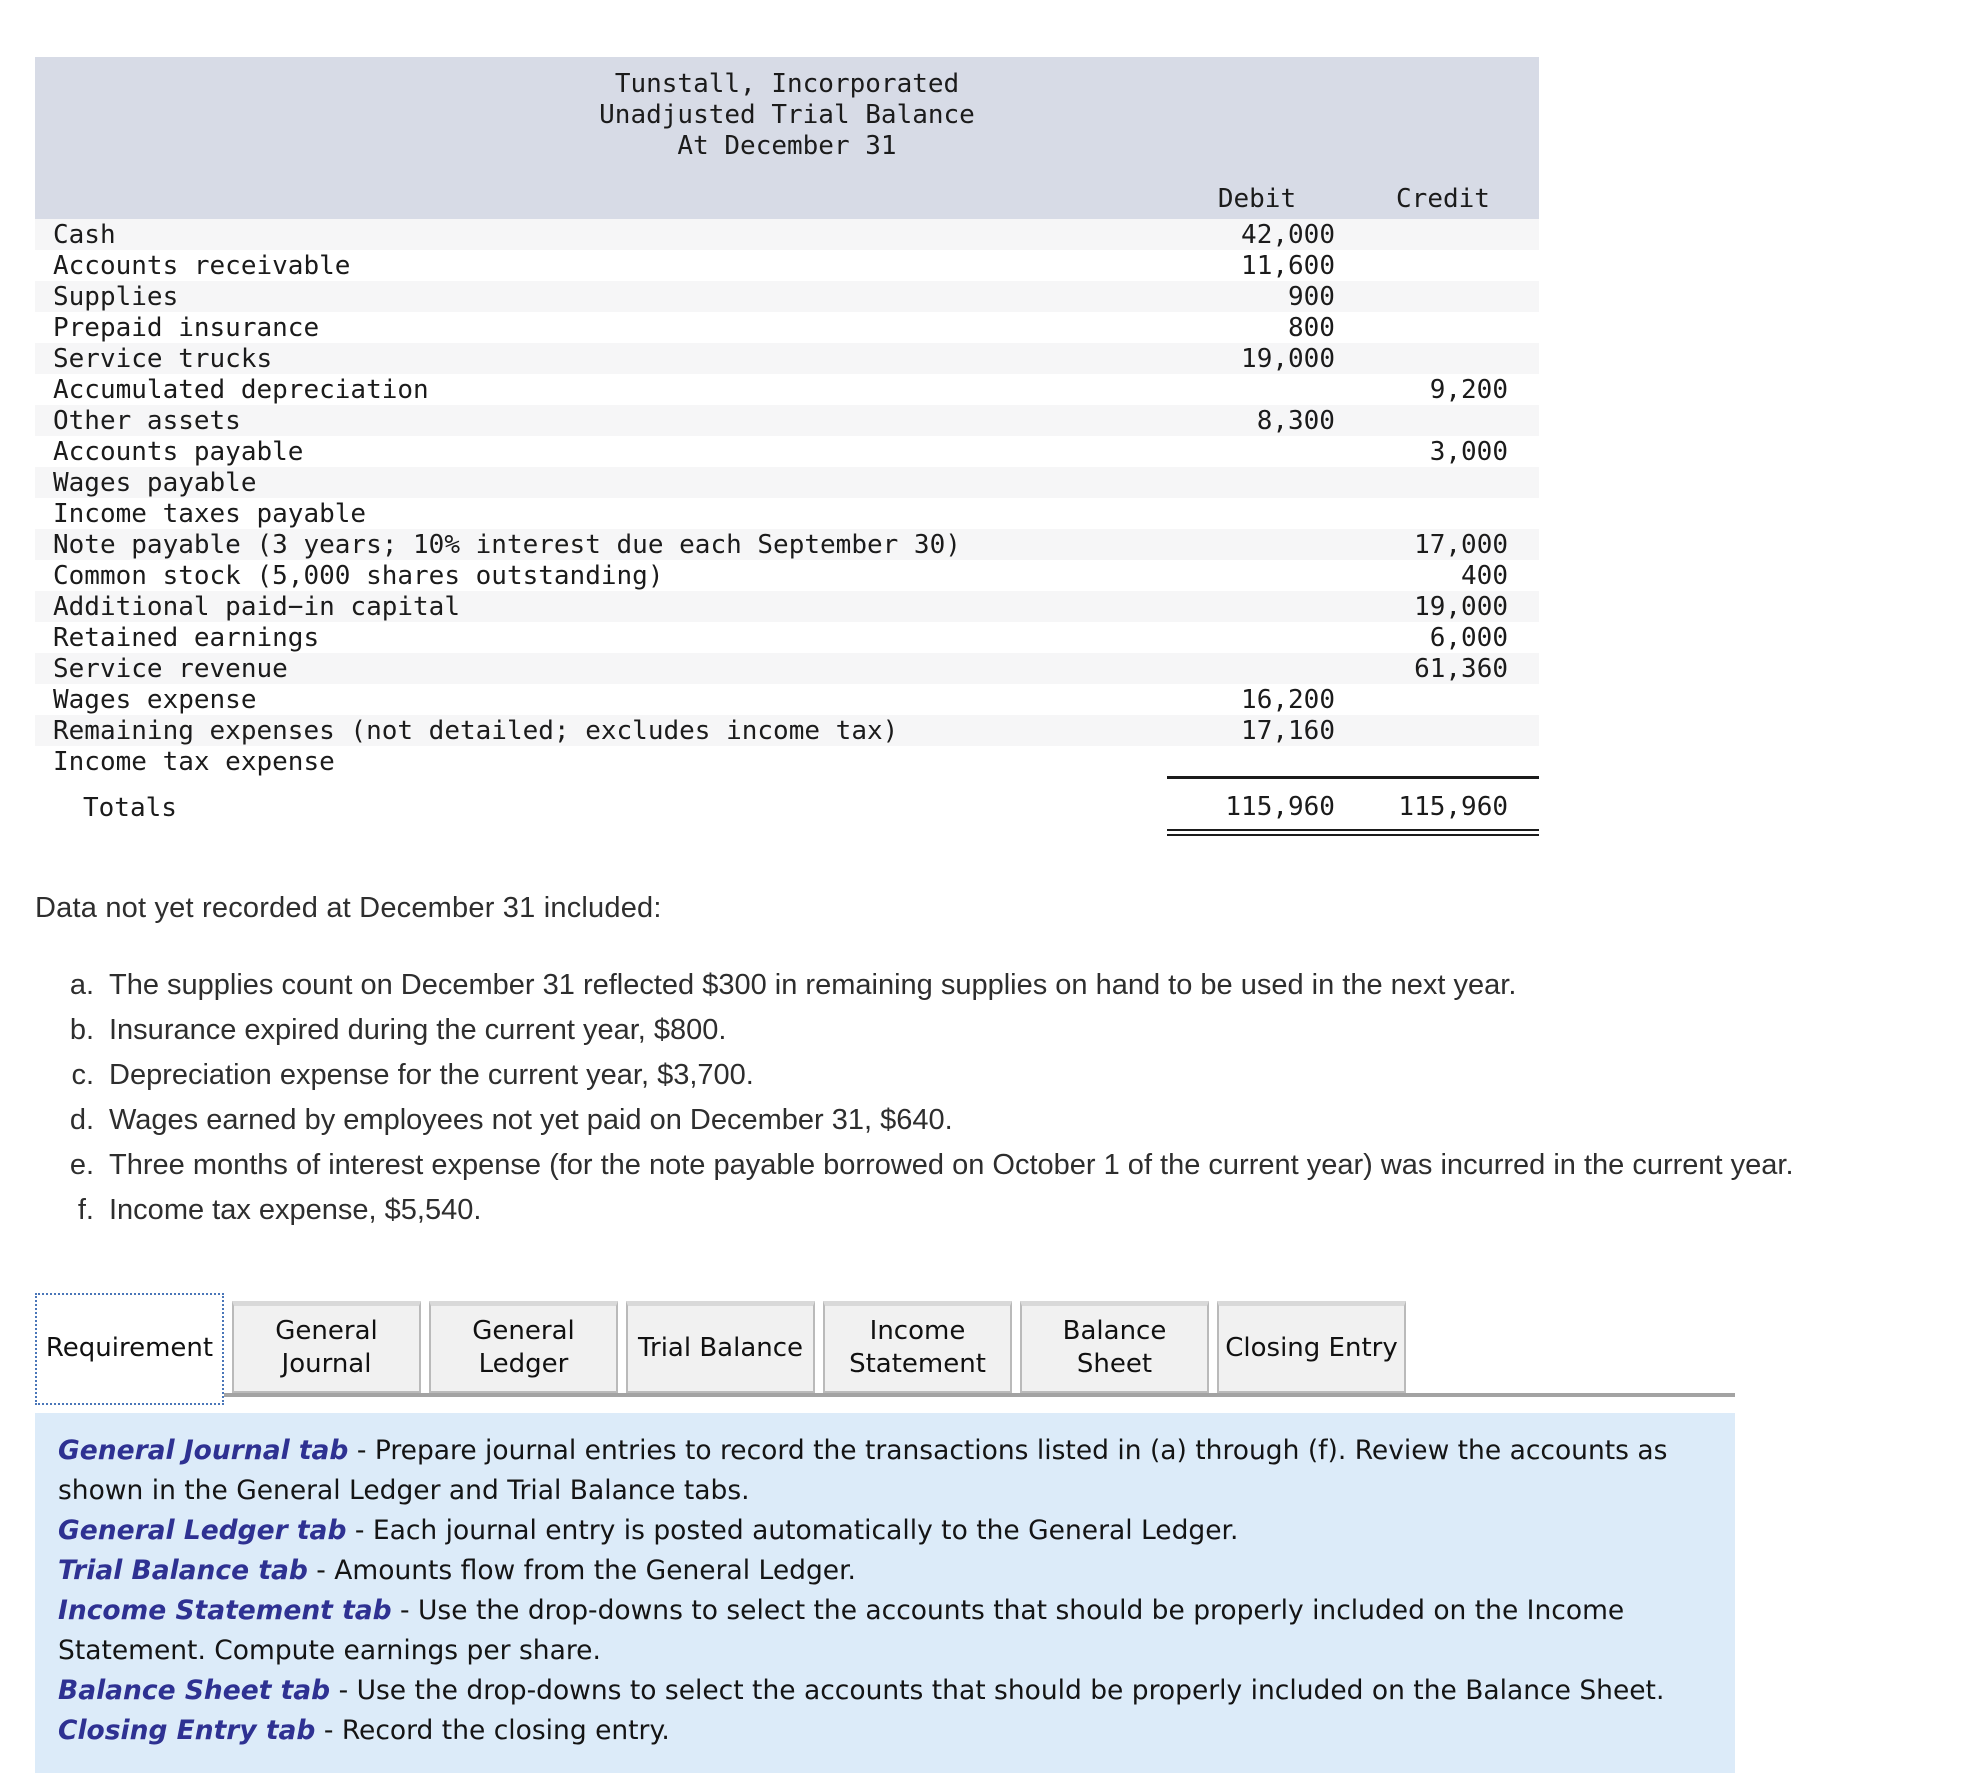 This screenshot has height=1773, width=1988. What do you see at coordinates (601, 804) in the screenshot?
I see `totals-label: Totals` at bounding box center [601, 804].